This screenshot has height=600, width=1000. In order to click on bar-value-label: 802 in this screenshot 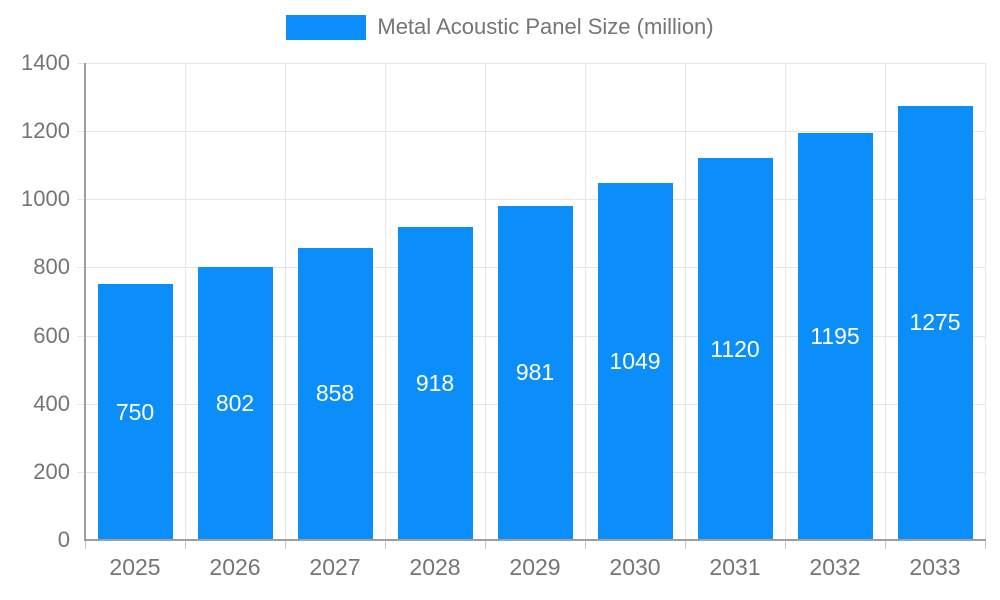, I will do `click(235, 402)`.